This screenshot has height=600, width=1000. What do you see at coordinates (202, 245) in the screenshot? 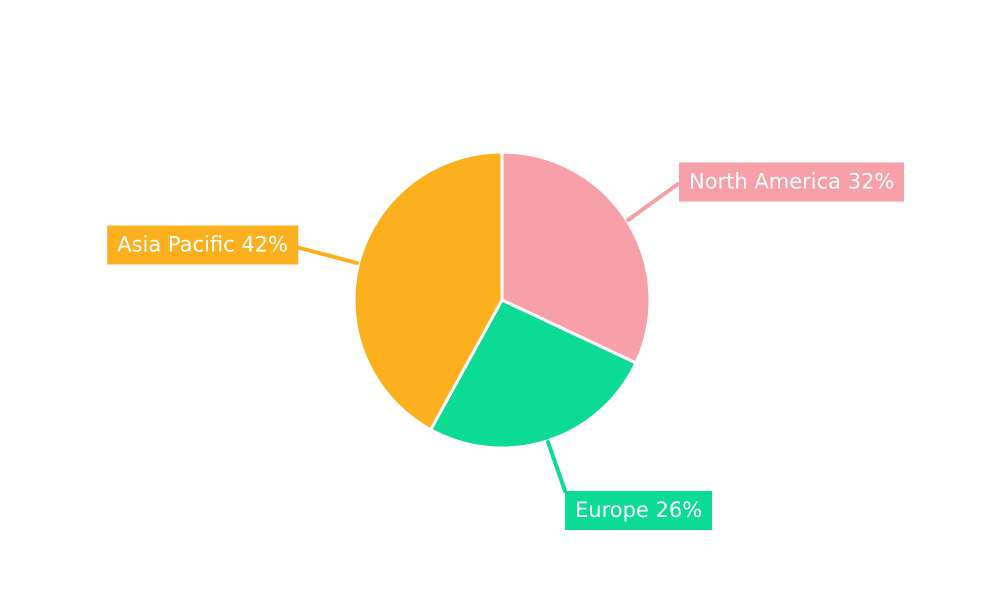
I see `pie-label-asia-pacific: Asia Pacific 42%` at bounding box center [202, 245].